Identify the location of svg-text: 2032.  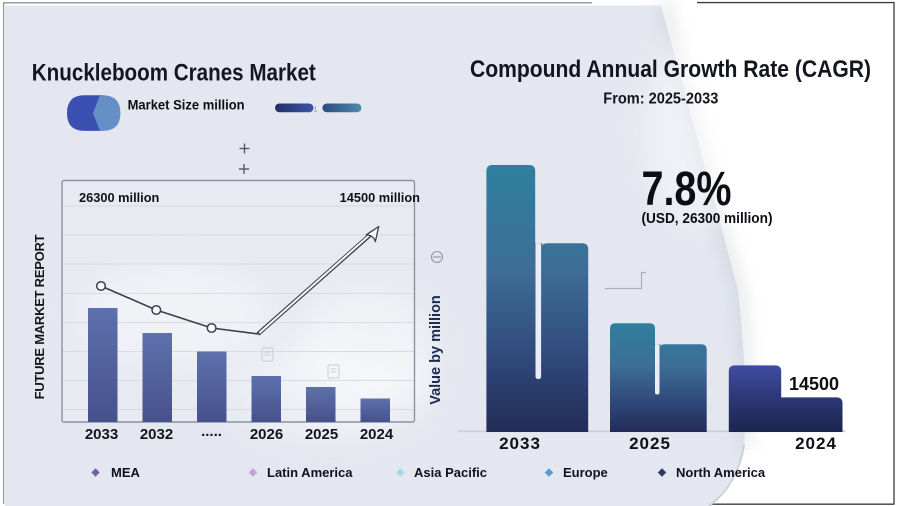
(156, 434).